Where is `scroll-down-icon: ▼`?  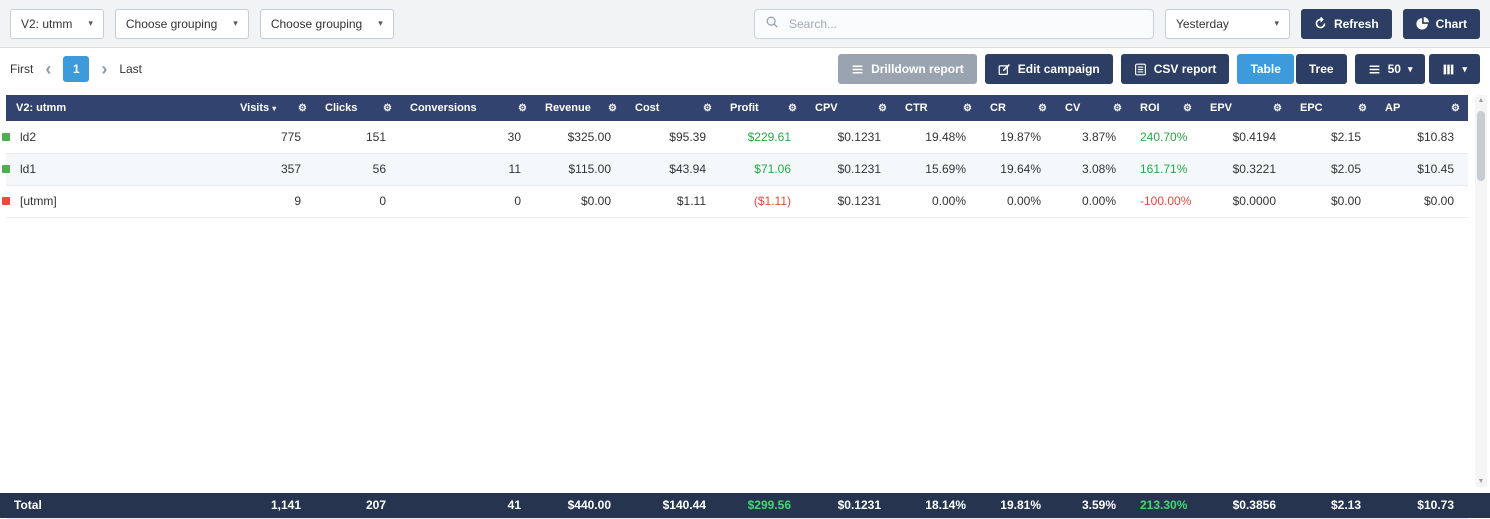 scroll-down-icon: ▼ is located at coordinates (1481, 481).